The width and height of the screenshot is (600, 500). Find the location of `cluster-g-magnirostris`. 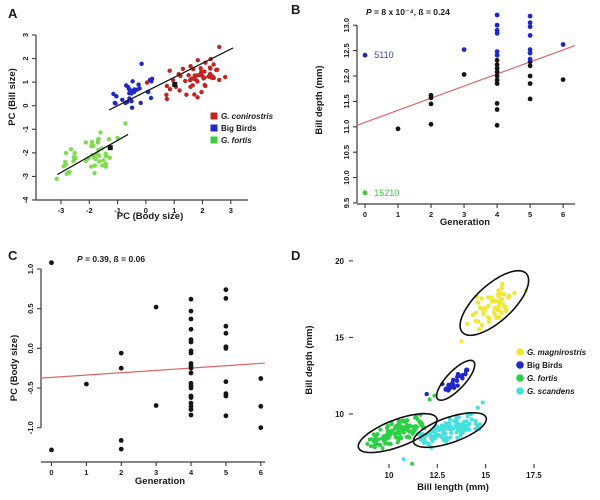

cluster-g-magnirostris is located at coordinates (494, 313).